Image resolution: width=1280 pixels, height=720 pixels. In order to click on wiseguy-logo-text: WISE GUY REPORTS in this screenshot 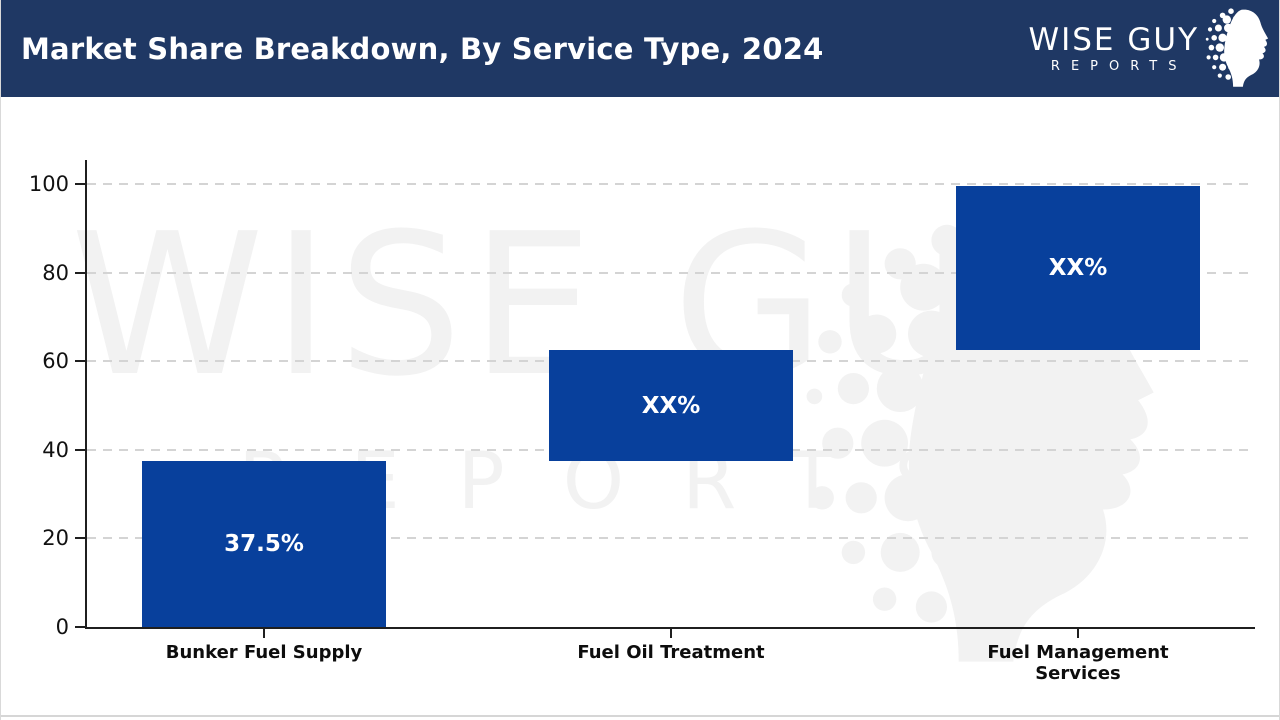, I will do `click(1113, 49)`.